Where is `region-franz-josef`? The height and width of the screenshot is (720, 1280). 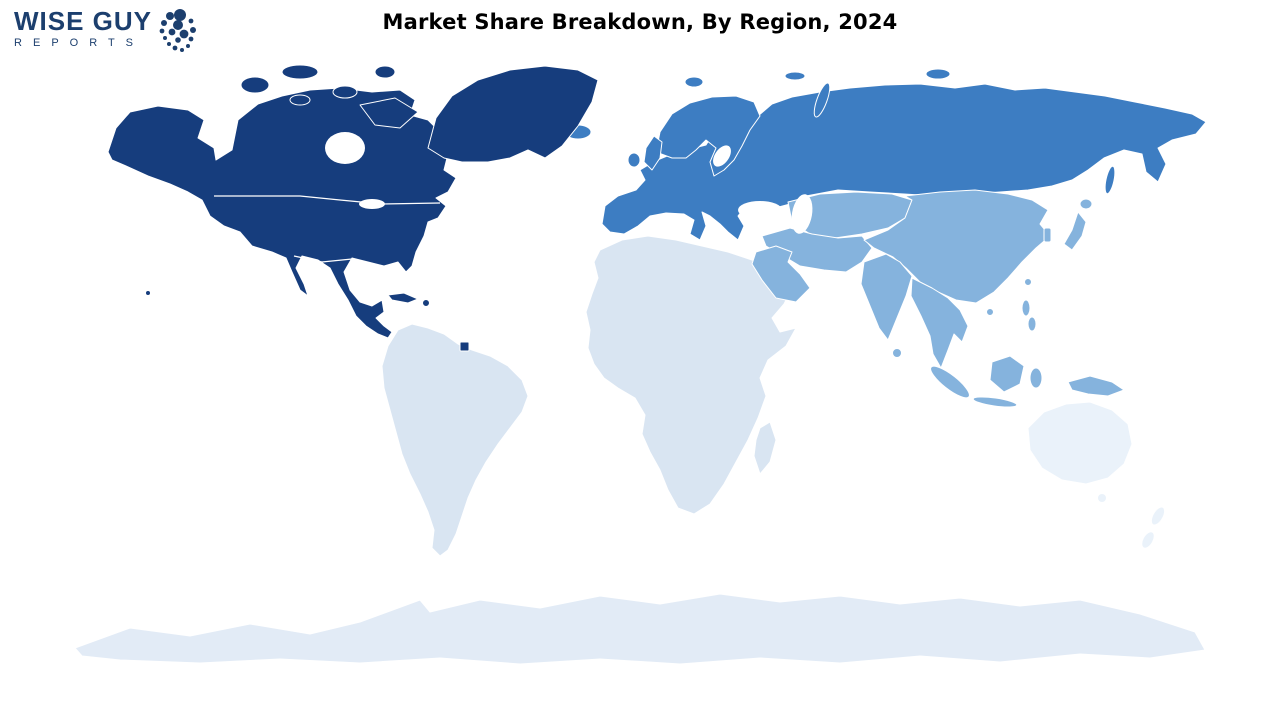 region-franz-josef is located at coordinates (795, 76).